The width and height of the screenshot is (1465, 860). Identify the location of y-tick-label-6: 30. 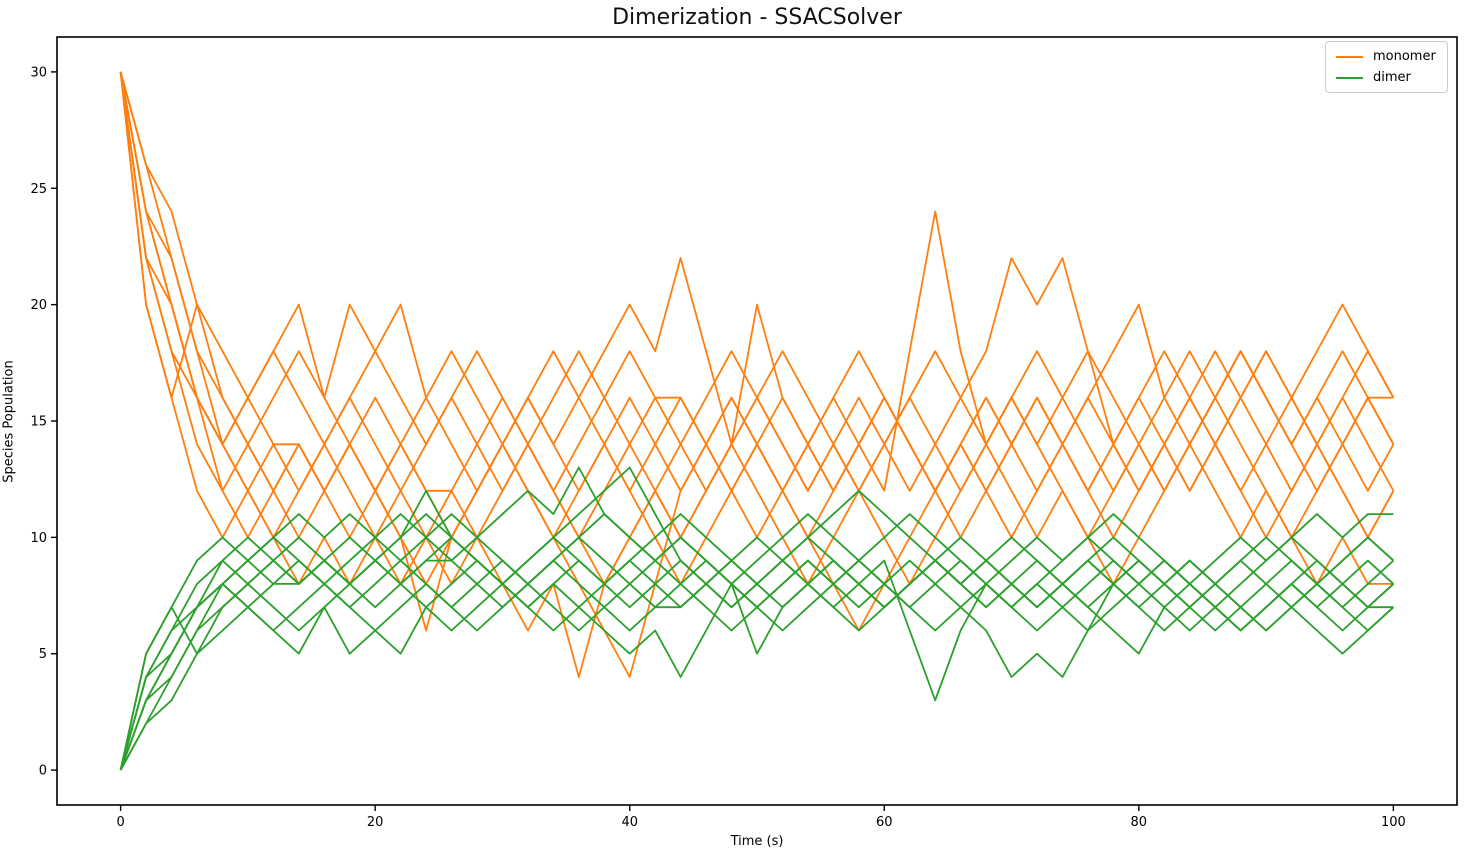
(38, 72).